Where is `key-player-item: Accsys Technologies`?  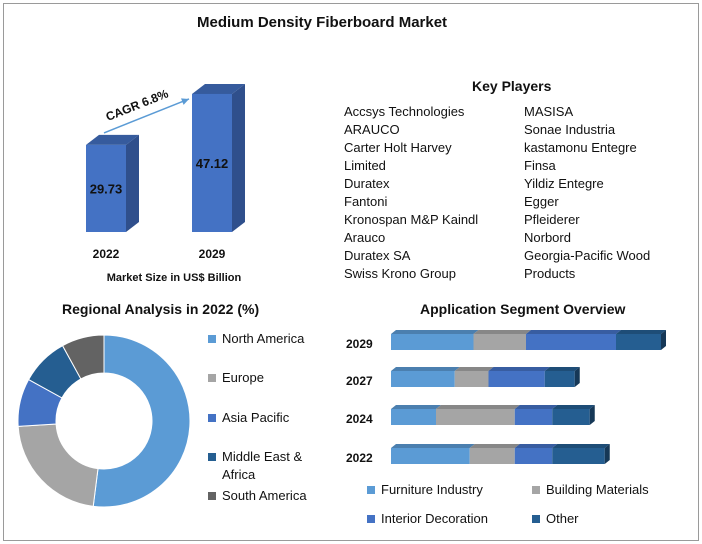 key-player-item: Accsys Technologies is located at coordinates (404, 111).